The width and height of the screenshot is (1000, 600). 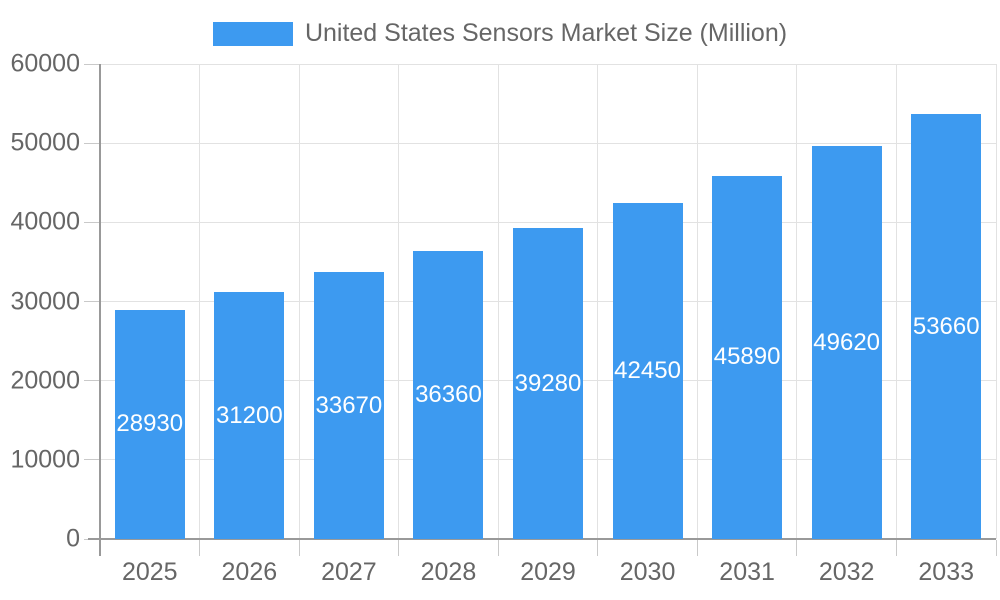 I want to click on x-axis-label: 2029, so click(x=548, y=572).